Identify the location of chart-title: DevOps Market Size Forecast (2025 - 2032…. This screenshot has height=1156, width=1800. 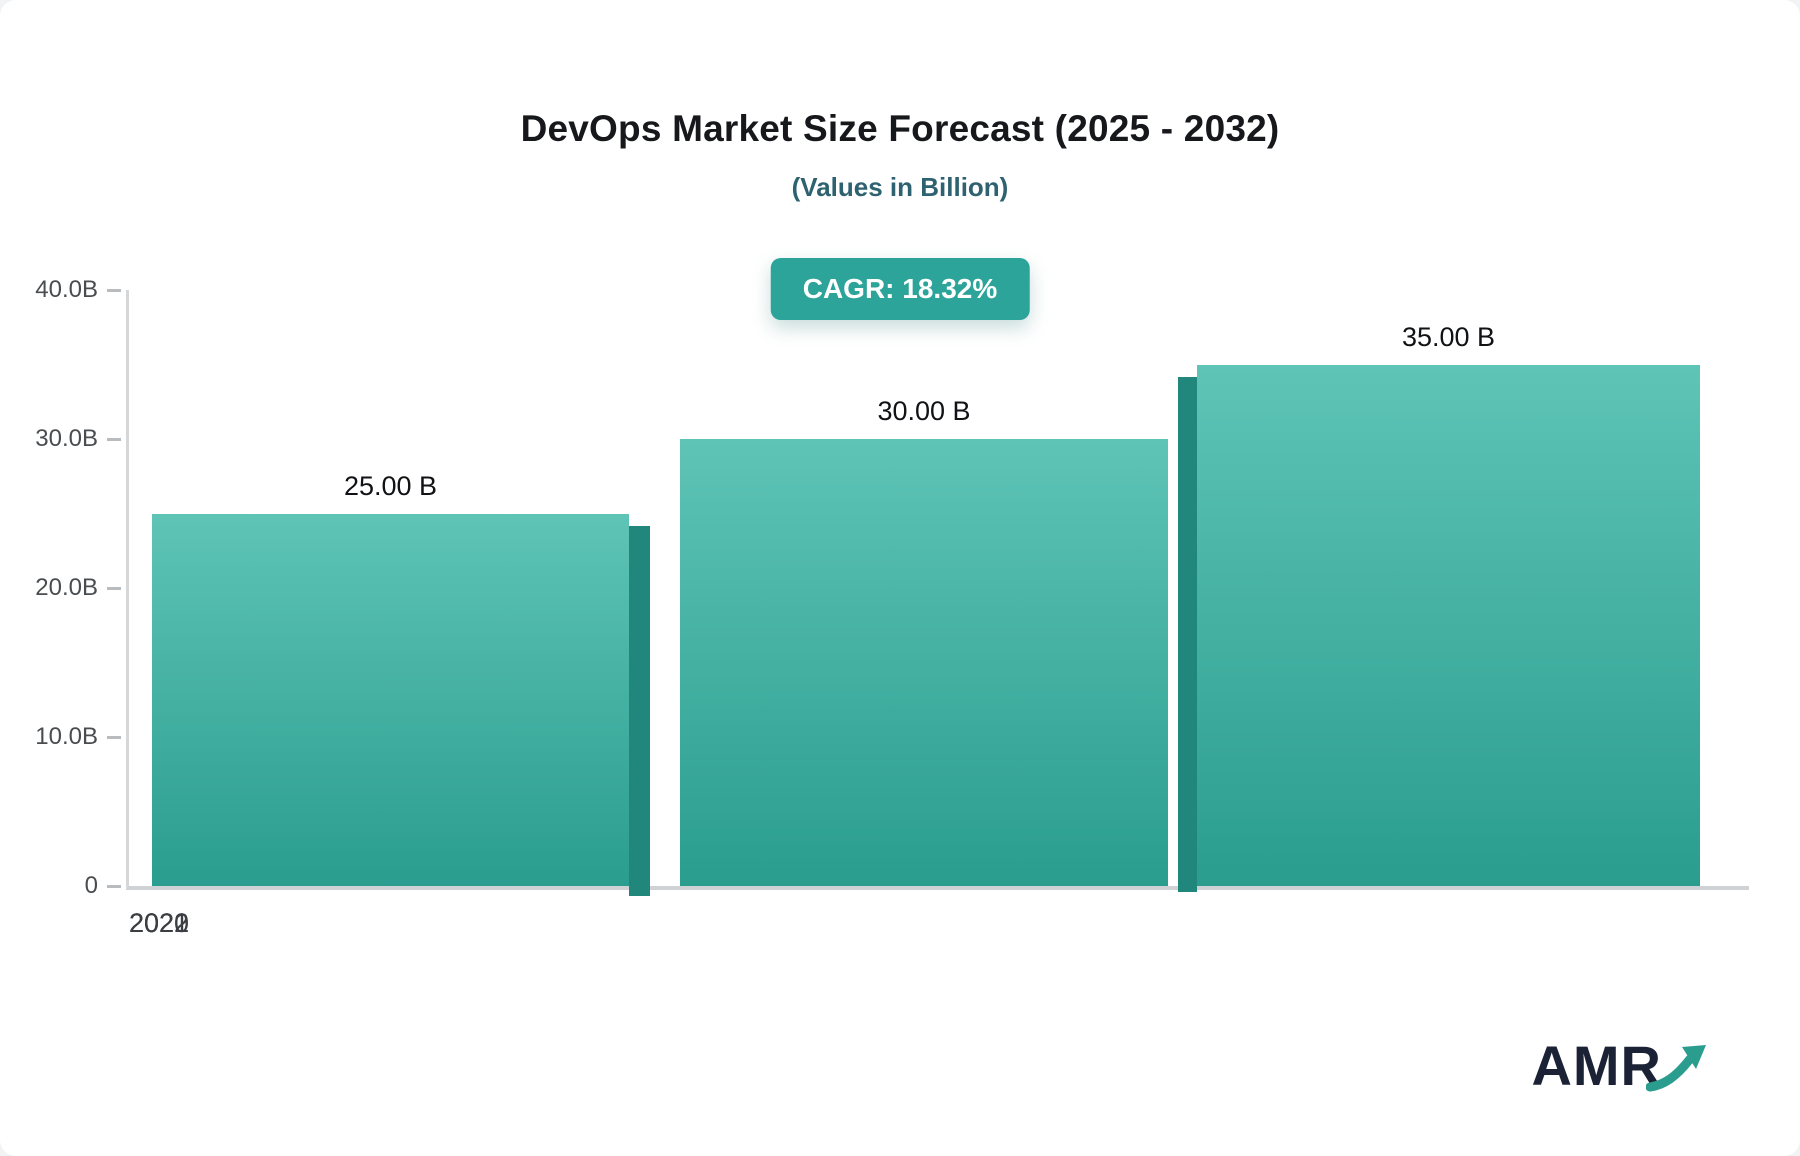
(900, 128).